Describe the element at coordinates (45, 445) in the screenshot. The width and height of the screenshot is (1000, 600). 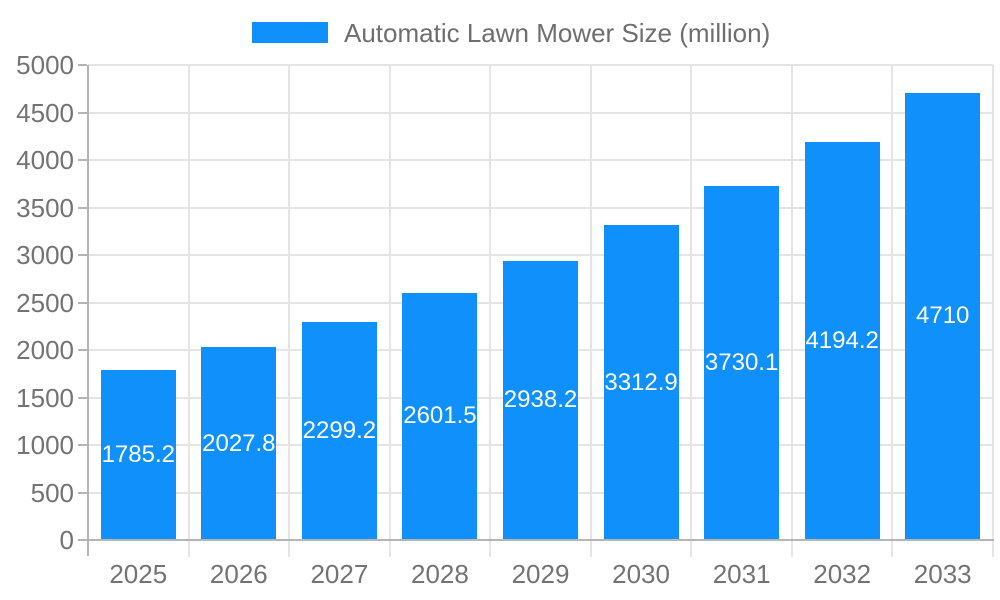
I see `y-axis-tick-label: 1000` at that location.